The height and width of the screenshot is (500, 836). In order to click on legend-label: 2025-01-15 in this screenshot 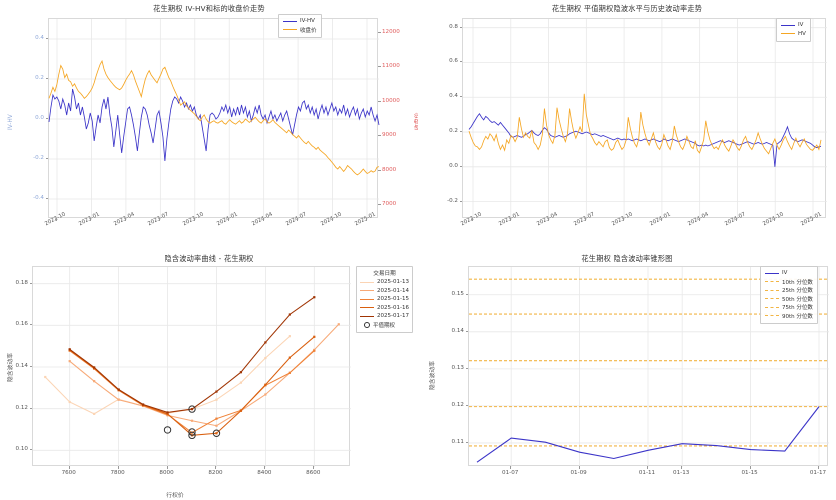, I will do `click(393, 299)`.